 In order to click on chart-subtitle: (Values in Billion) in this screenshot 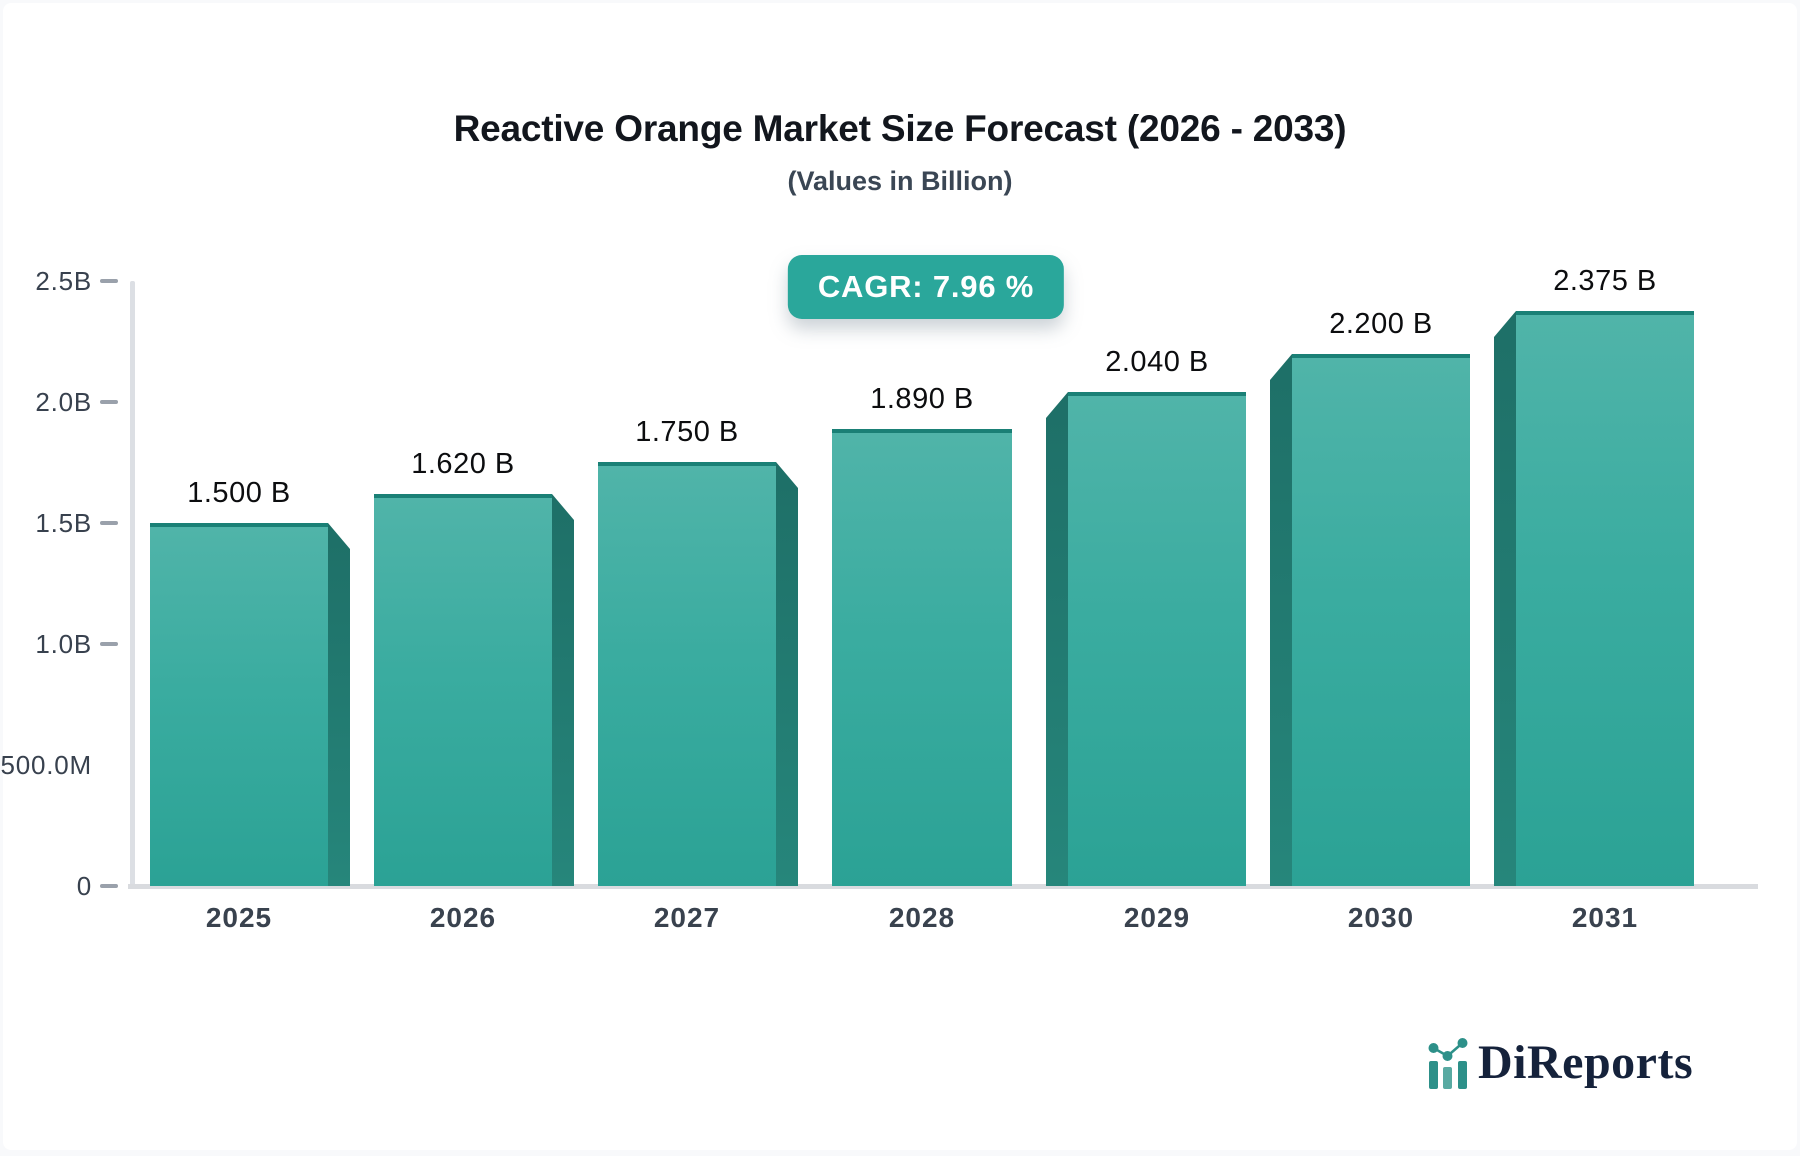, I will do `click(900, 181)`.